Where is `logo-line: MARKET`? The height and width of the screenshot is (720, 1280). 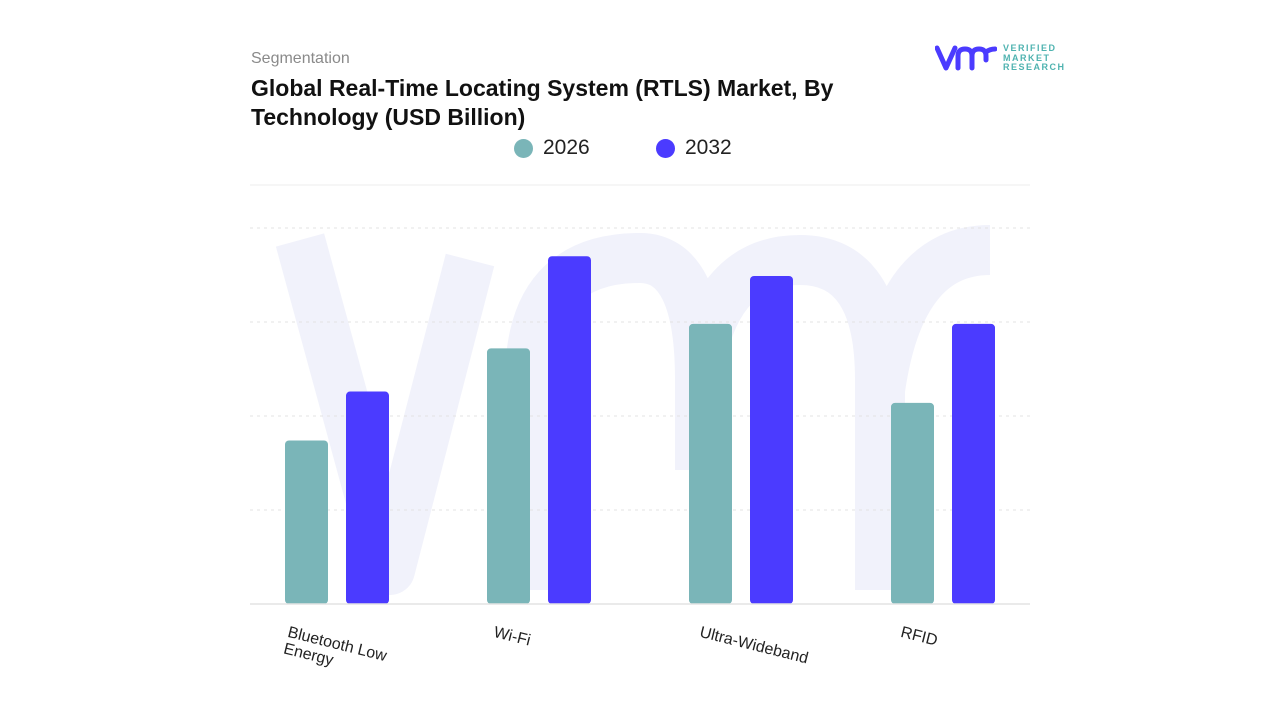 logo-line: MARKET is located at coordinates (1027, 57).